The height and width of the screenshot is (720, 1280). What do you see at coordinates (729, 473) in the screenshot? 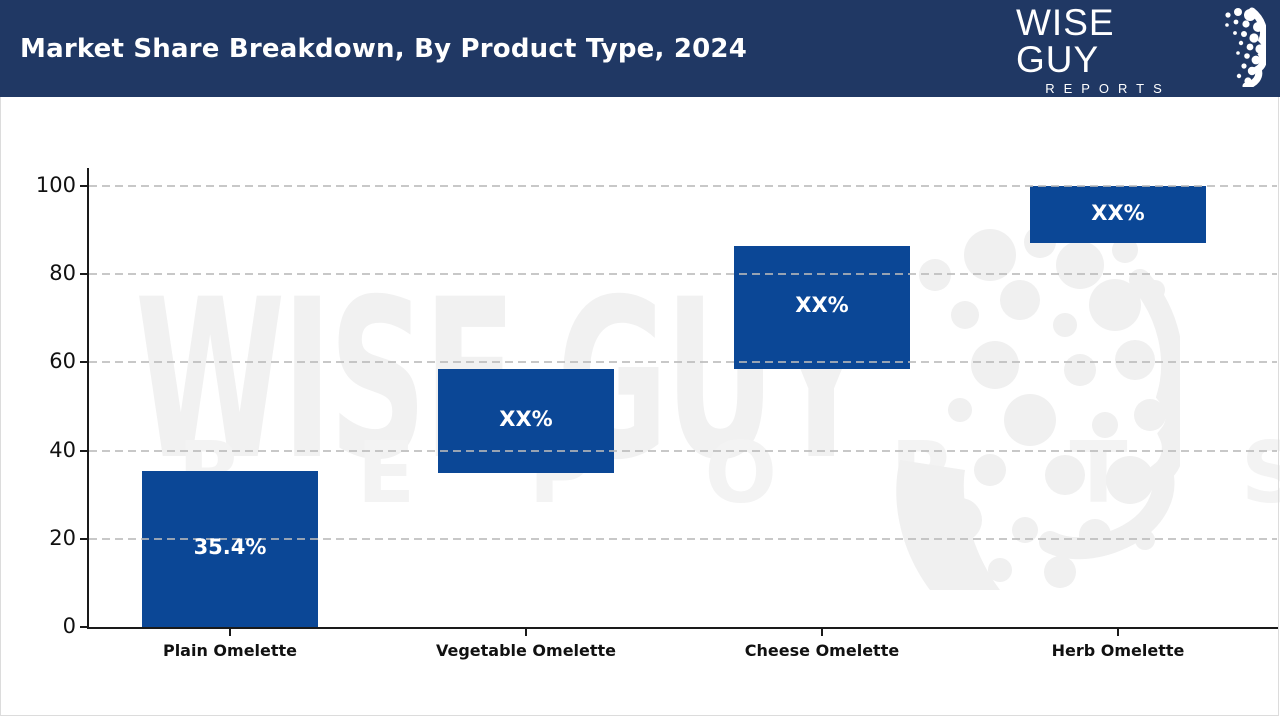
I see `watermark-reports: R E P O R T S` at bounding box center [729, 473].